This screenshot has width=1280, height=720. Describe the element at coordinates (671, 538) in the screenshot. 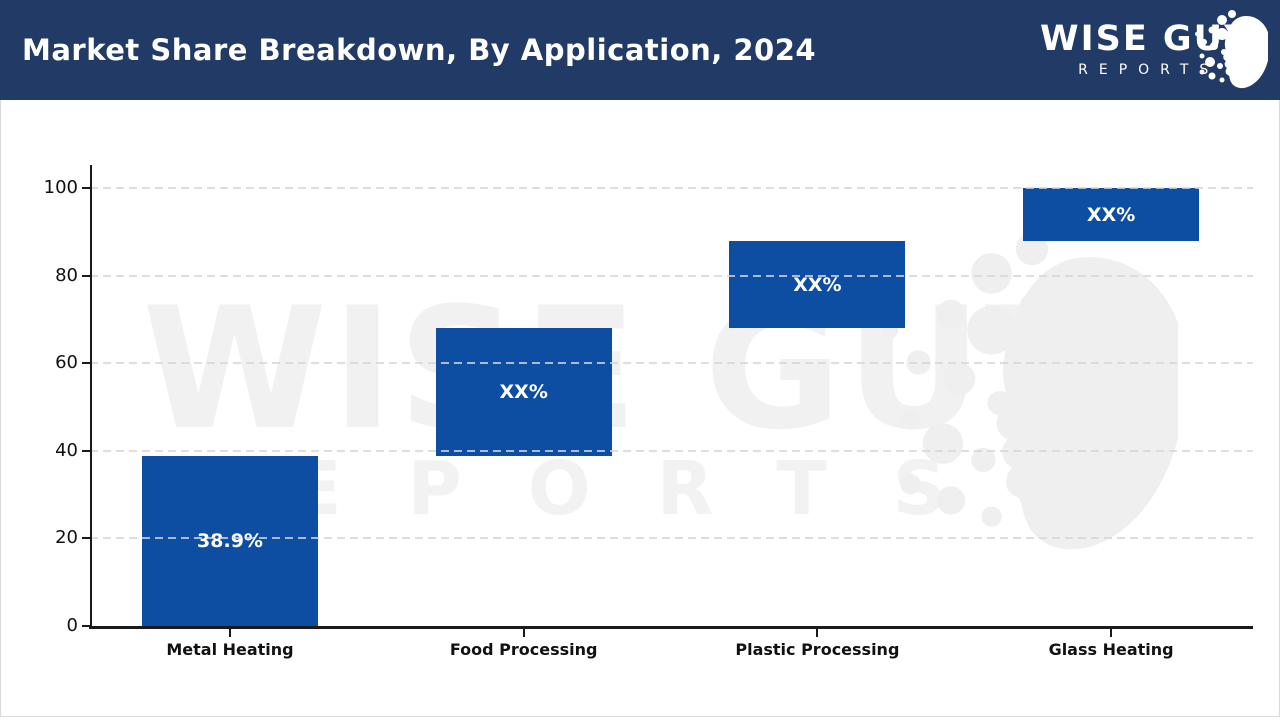

I see `gridline-y20` at that location.